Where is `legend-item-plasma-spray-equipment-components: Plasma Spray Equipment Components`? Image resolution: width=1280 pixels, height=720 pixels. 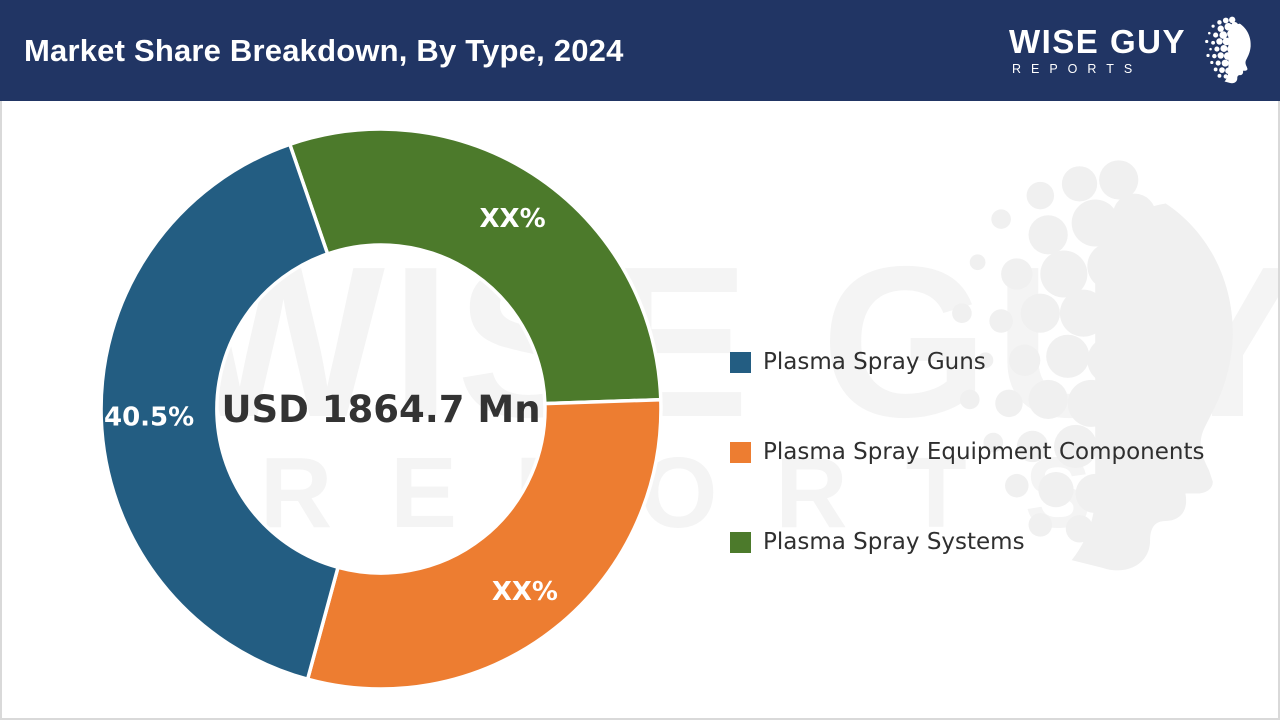 legend-item-plasma-spray-equipment-components: Plasma Spray Equipment Components is located at coordinates (967, 452).